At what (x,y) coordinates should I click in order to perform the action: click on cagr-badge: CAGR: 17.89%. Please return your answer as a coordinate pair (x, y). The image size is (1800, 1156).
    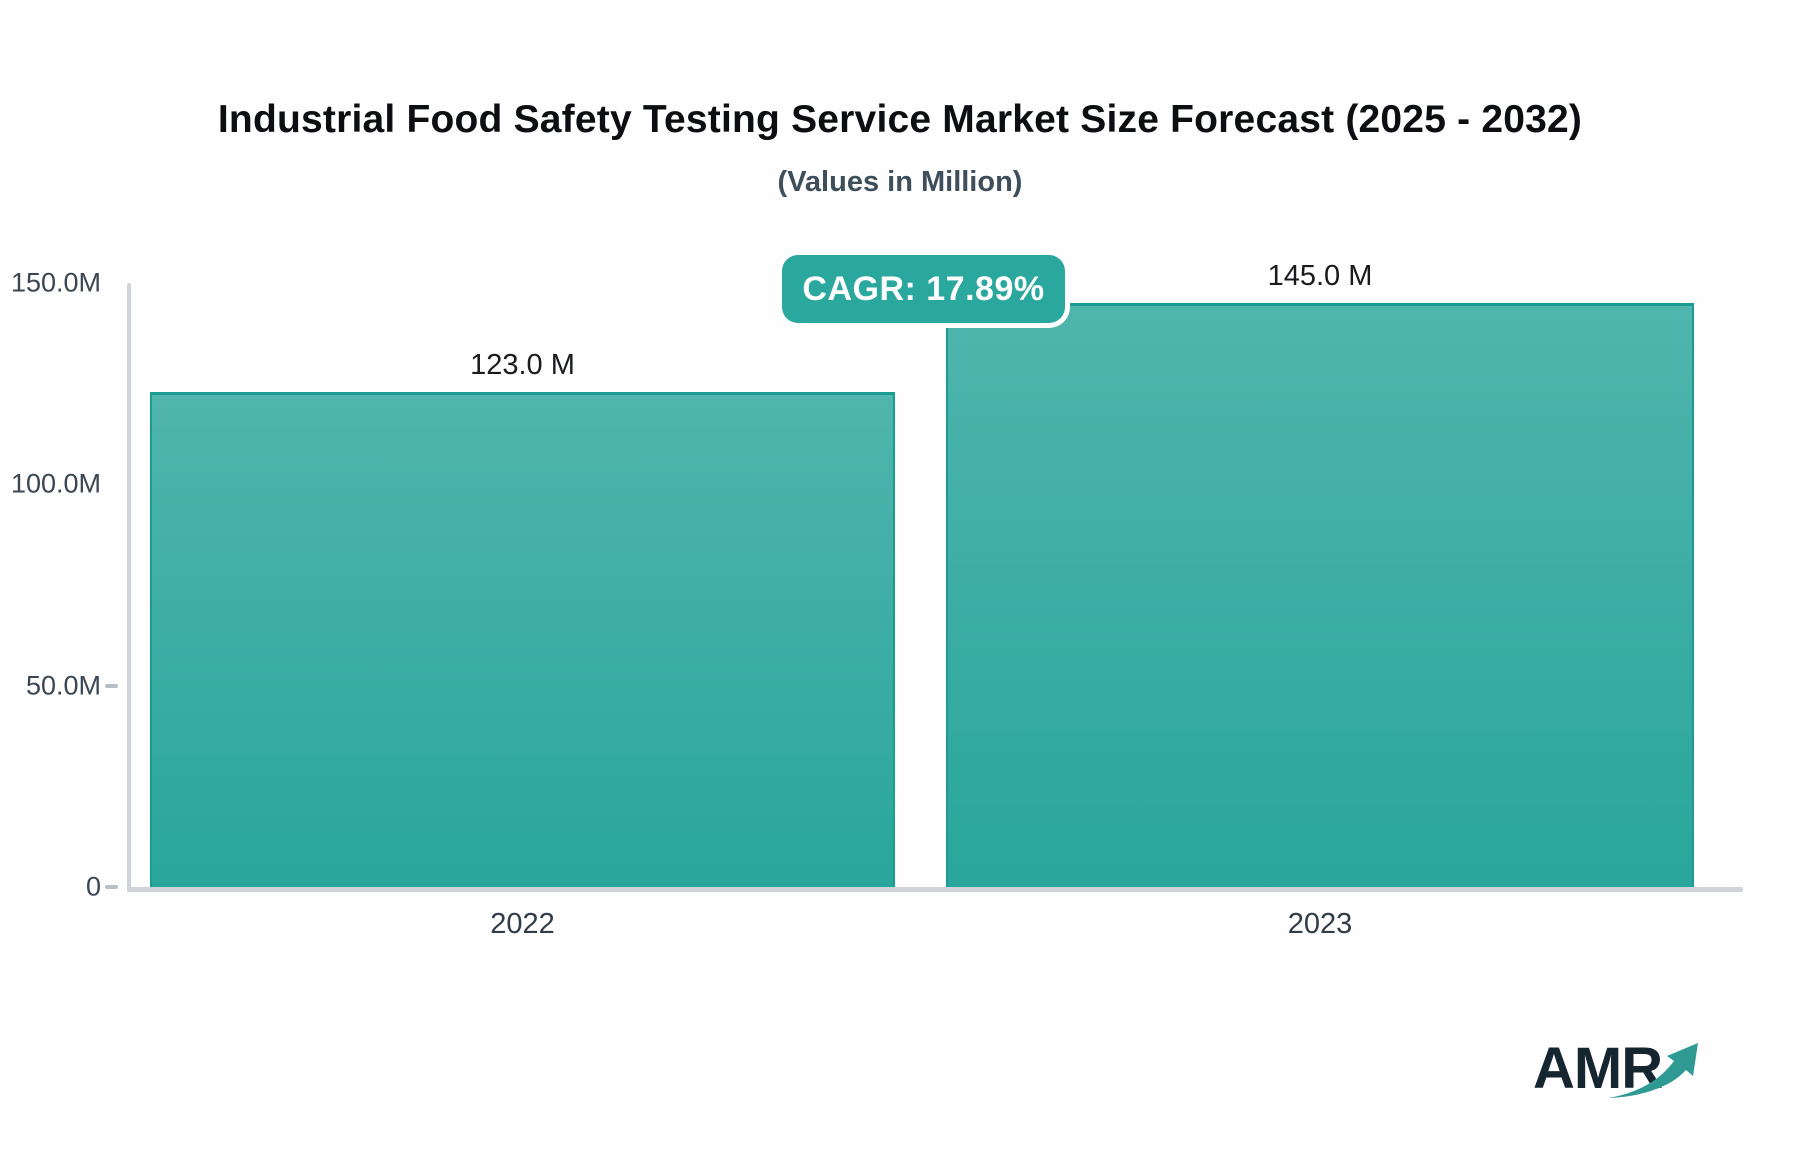
    Looking at the image, I should click on (923, 289).